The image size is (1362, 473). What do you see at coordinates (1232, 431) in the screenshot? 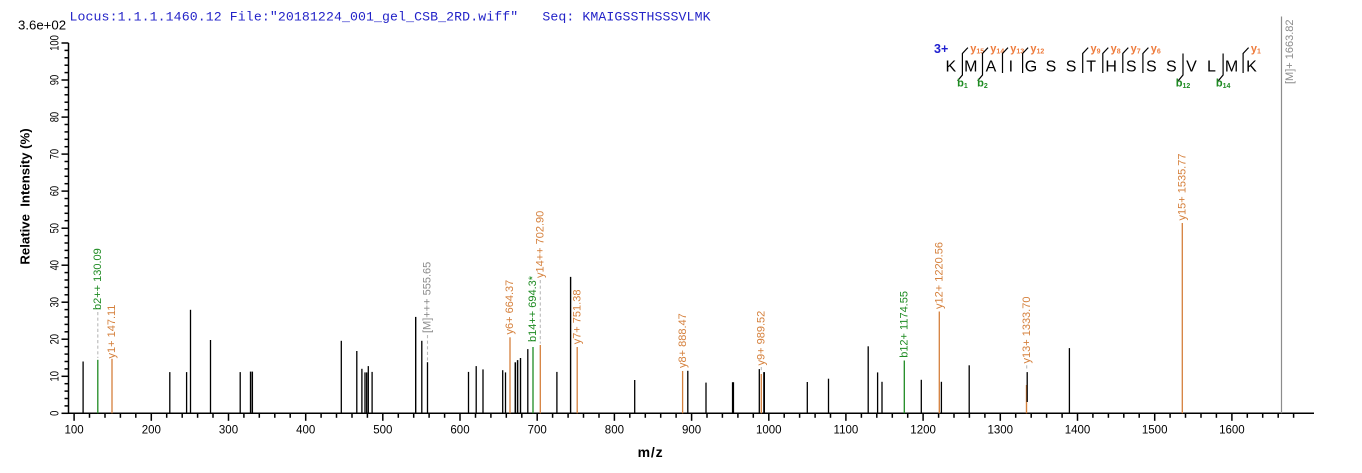
I see `svg-text: 1600` at bounding box center [1232, 431].